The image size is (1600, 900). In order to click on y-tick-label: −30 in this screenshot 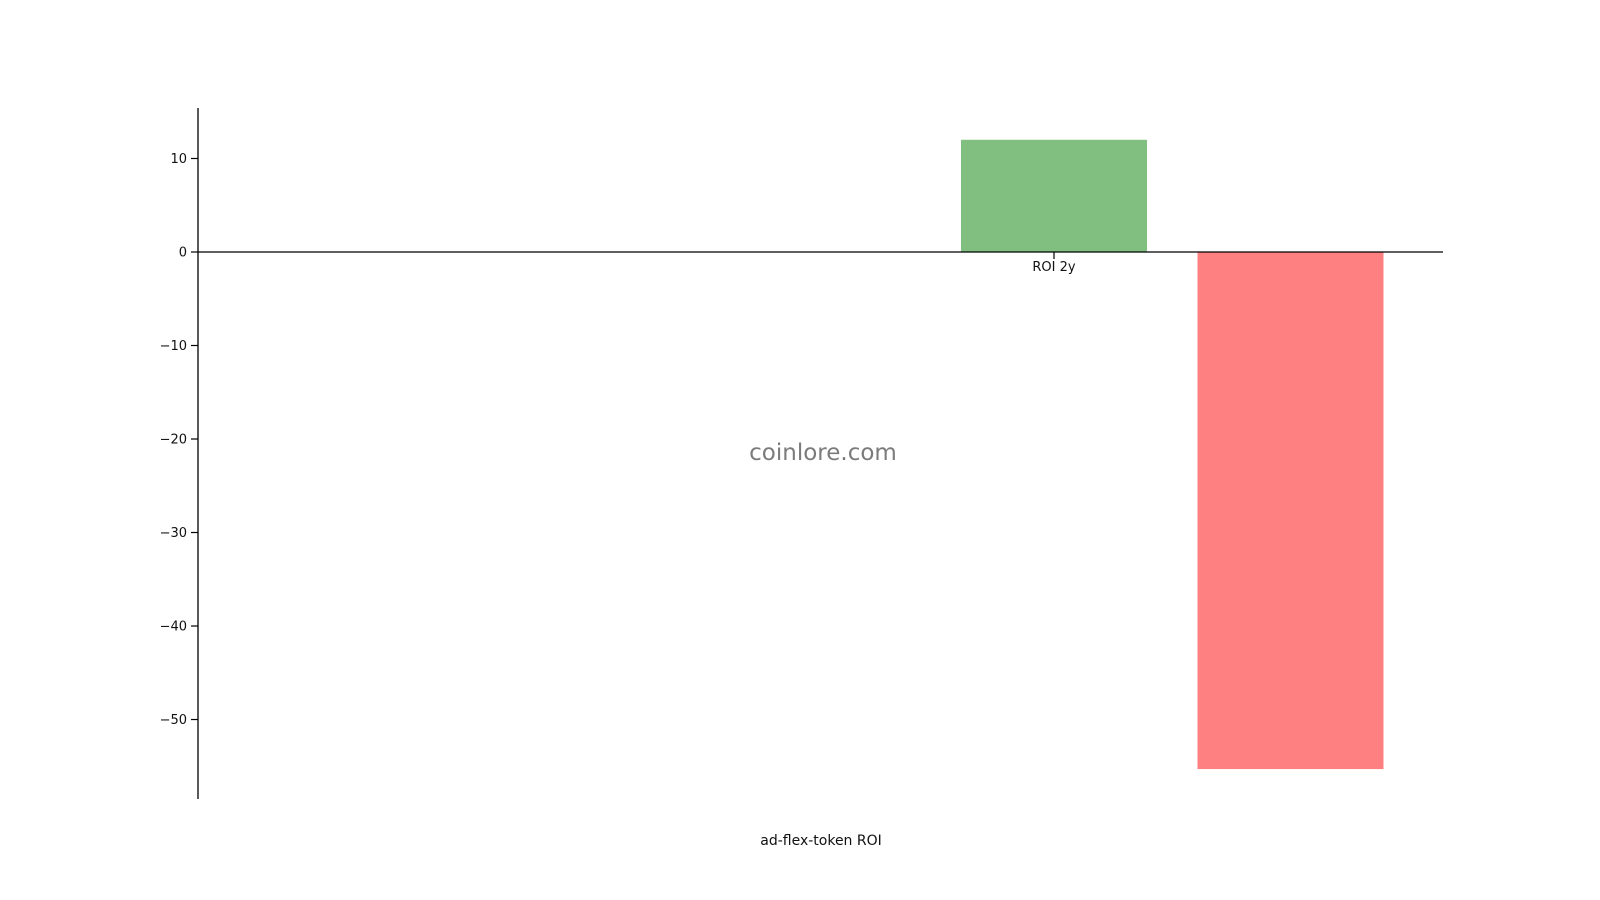, I will do `click(173, 533)`.